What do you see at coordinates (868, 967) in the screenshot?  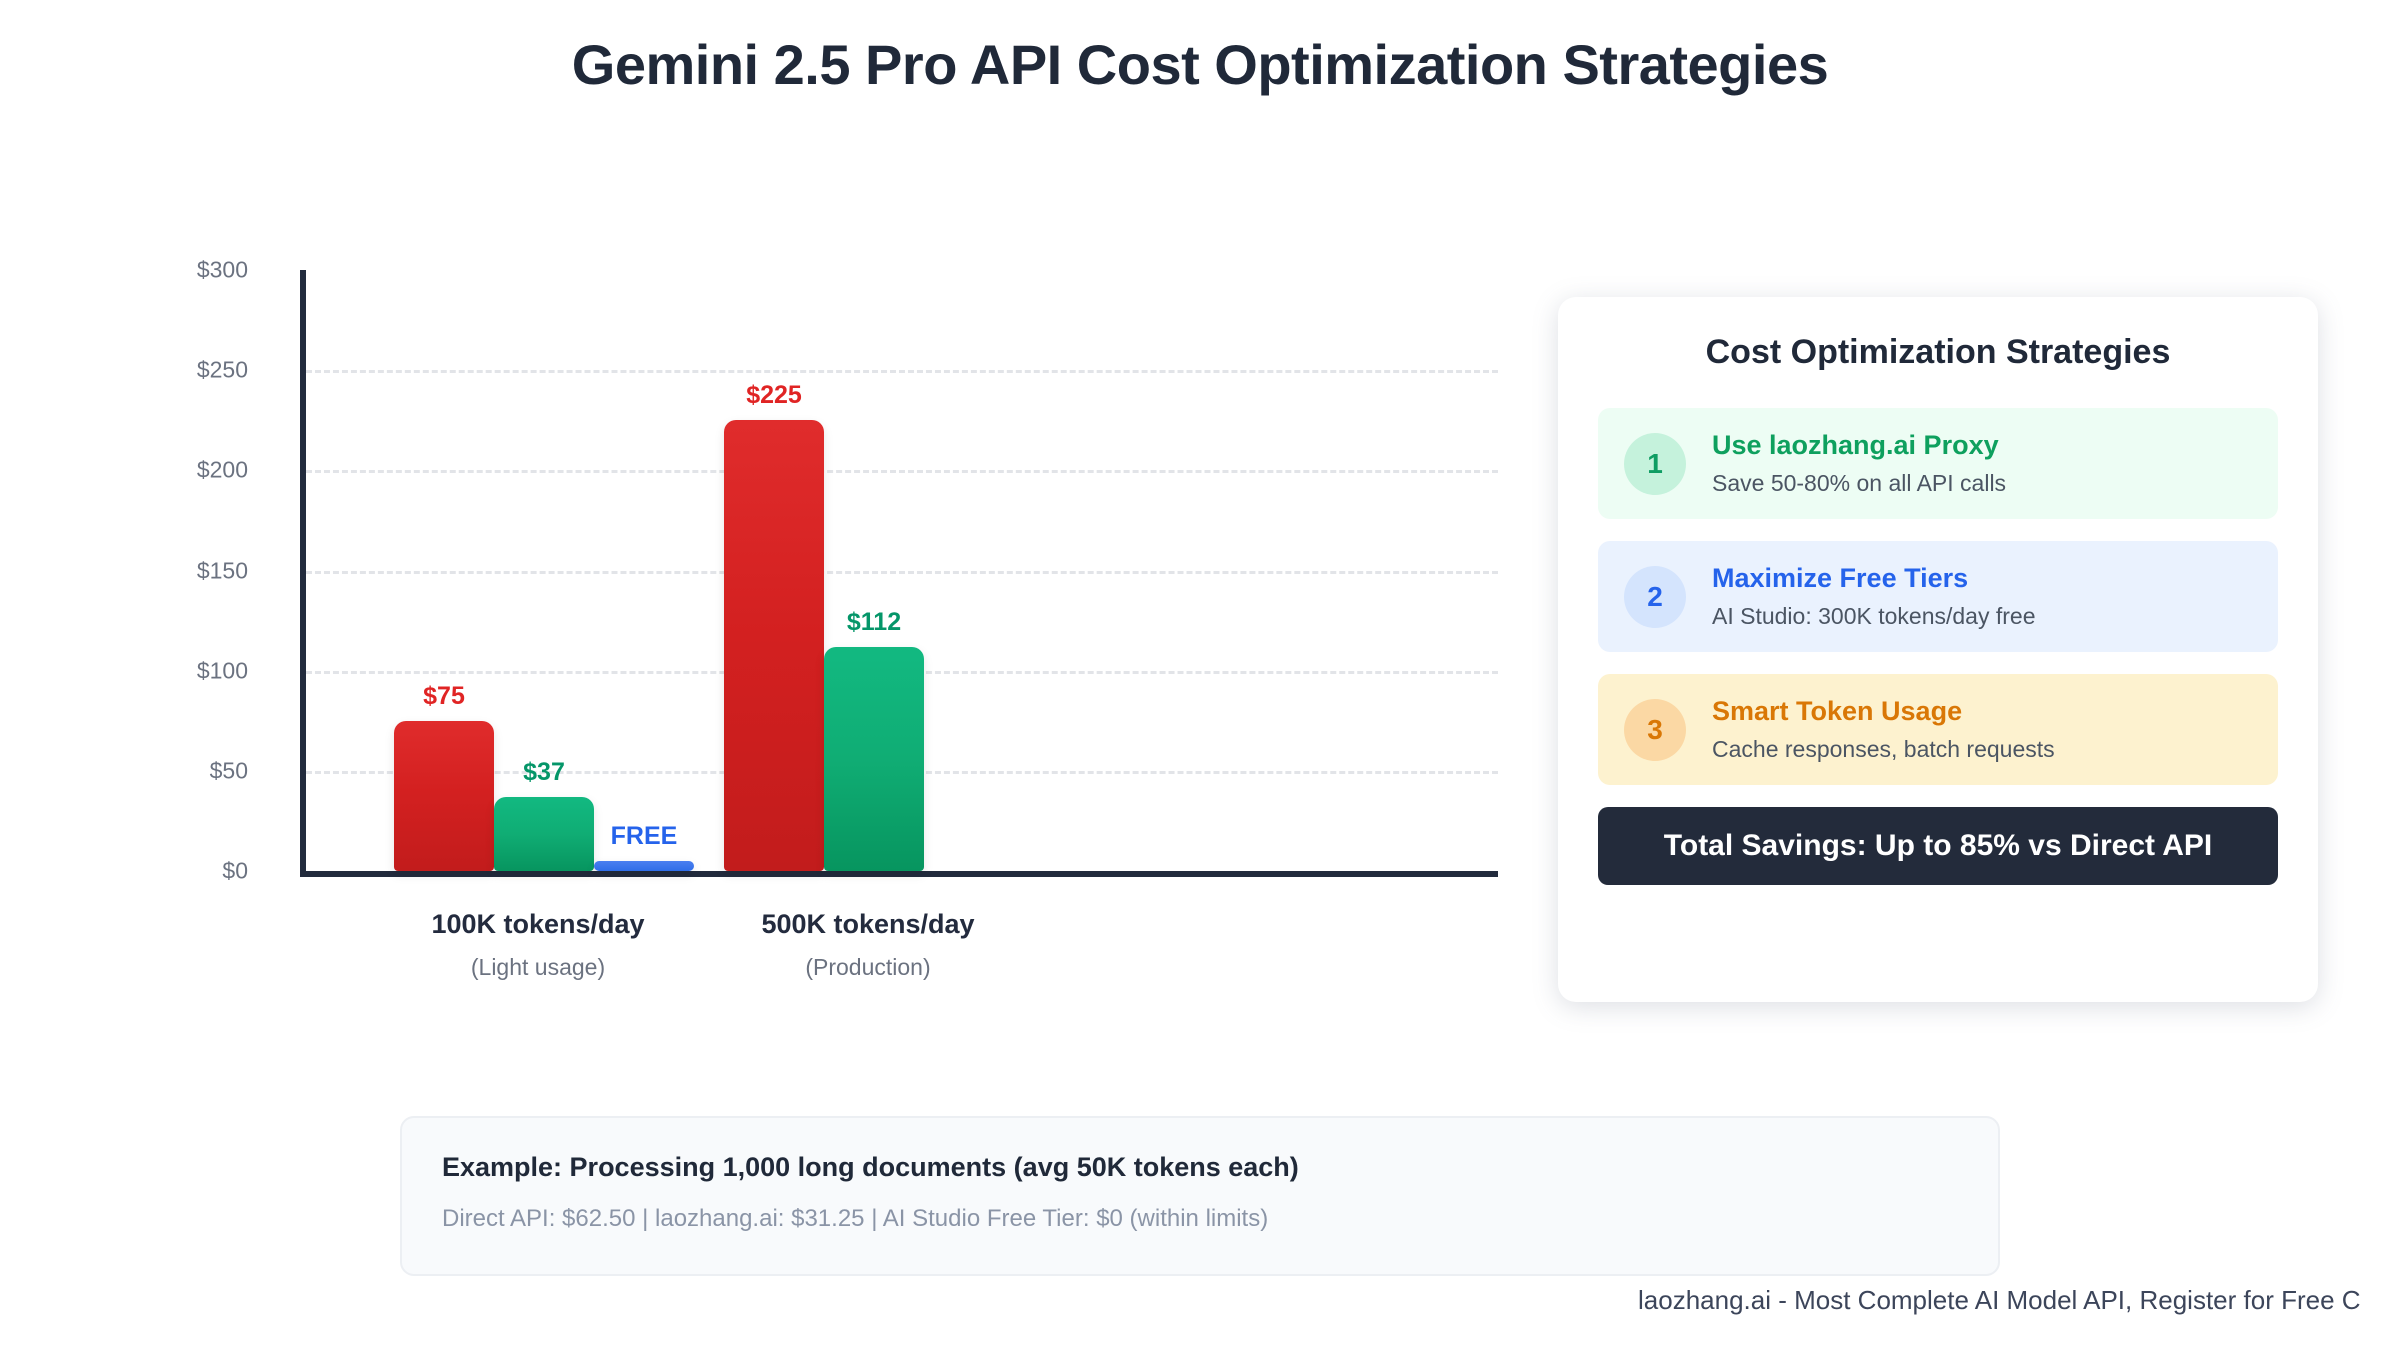 I see `x-axis-group-label-sub: (Production)` at bounding box center [868, 967].